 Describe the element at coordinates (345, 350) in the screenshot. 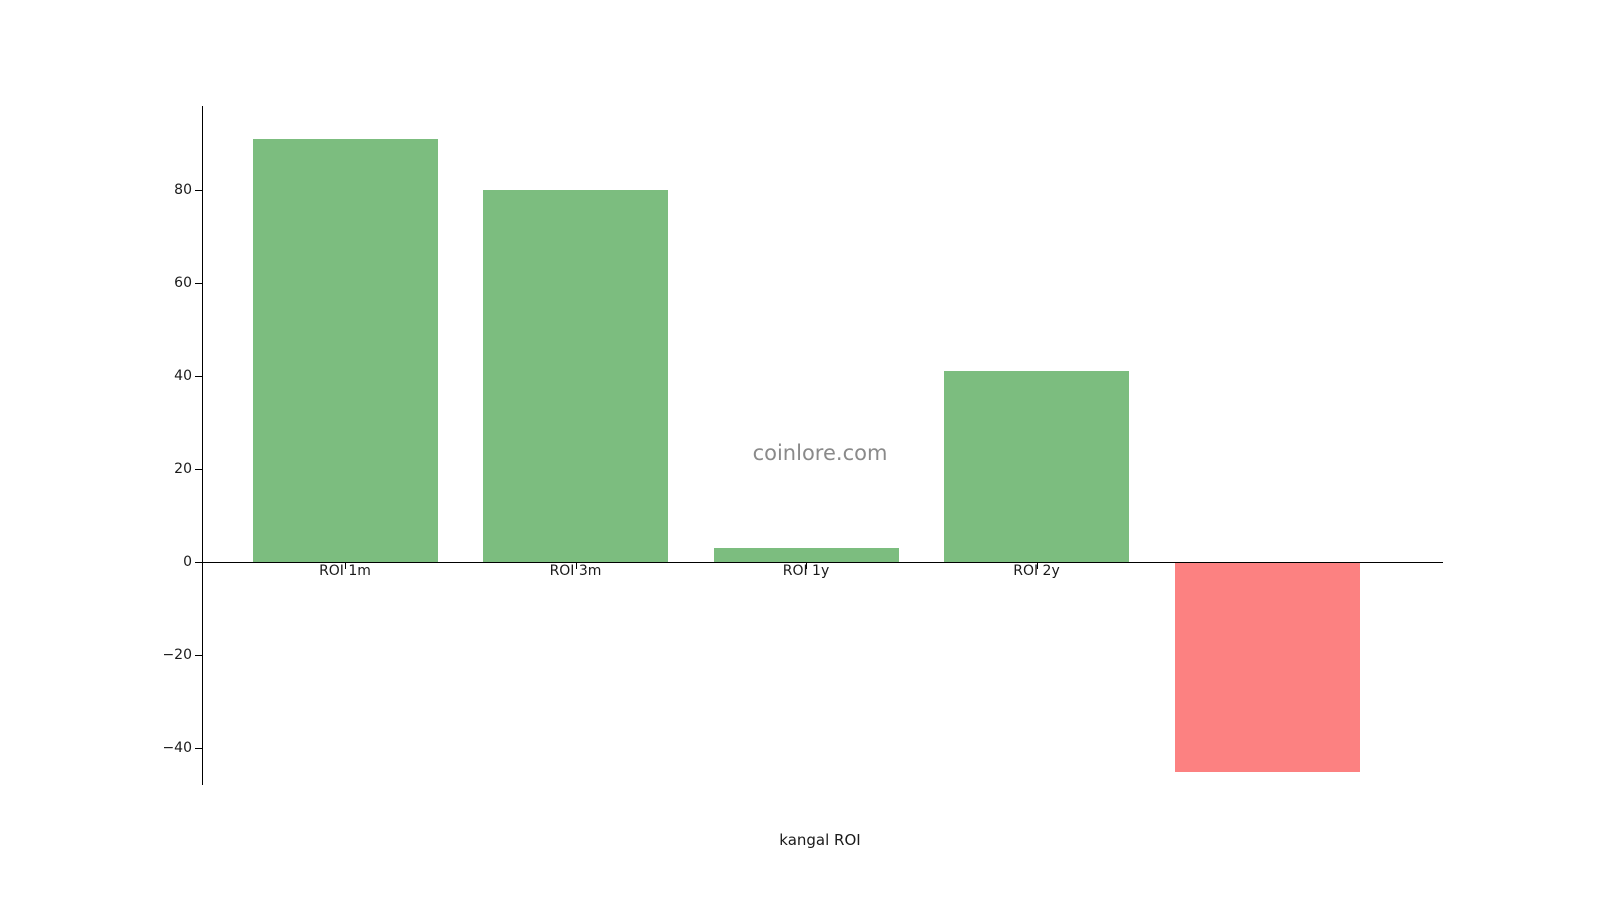

I see `bar-roi-1m` at that location.